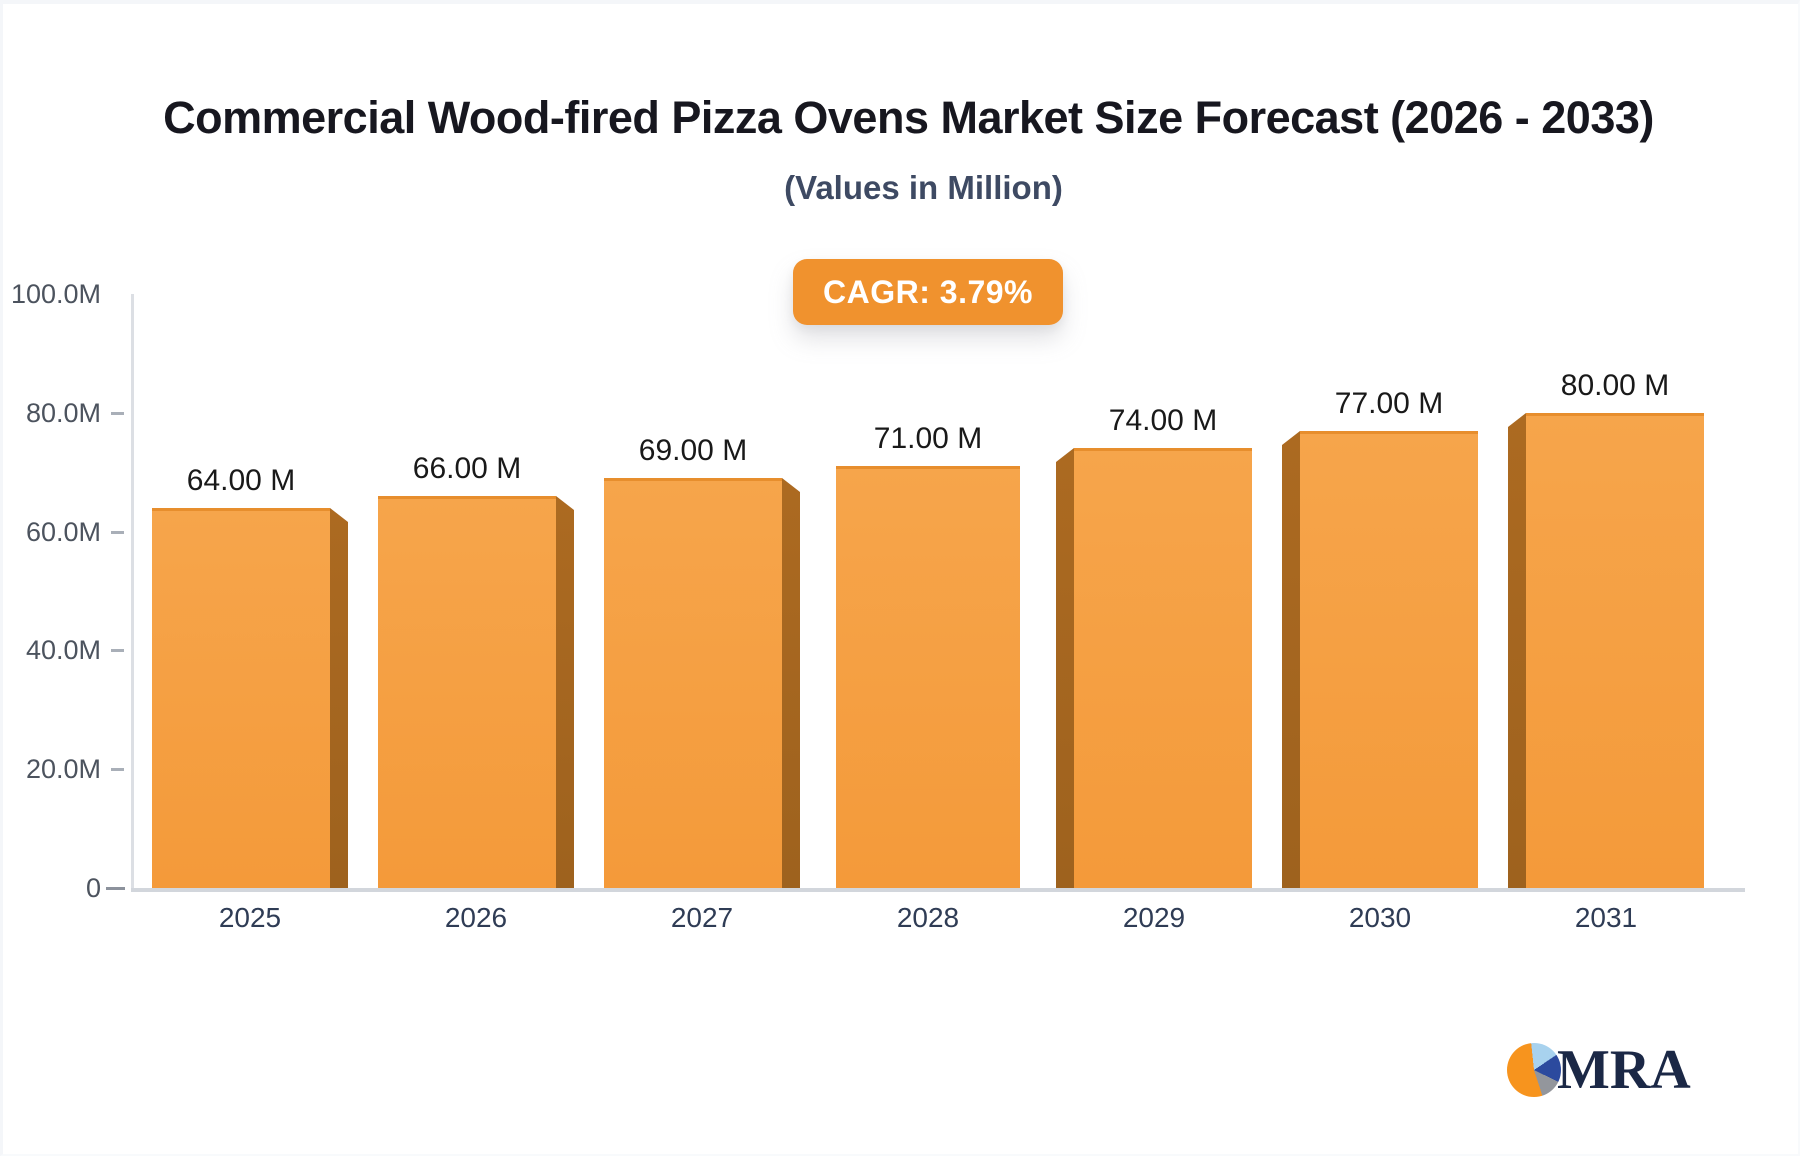 The width and height of the screenshot is (1800, 1156). I want to click on x-axis-year-label: 2029, so click(1154, 917).